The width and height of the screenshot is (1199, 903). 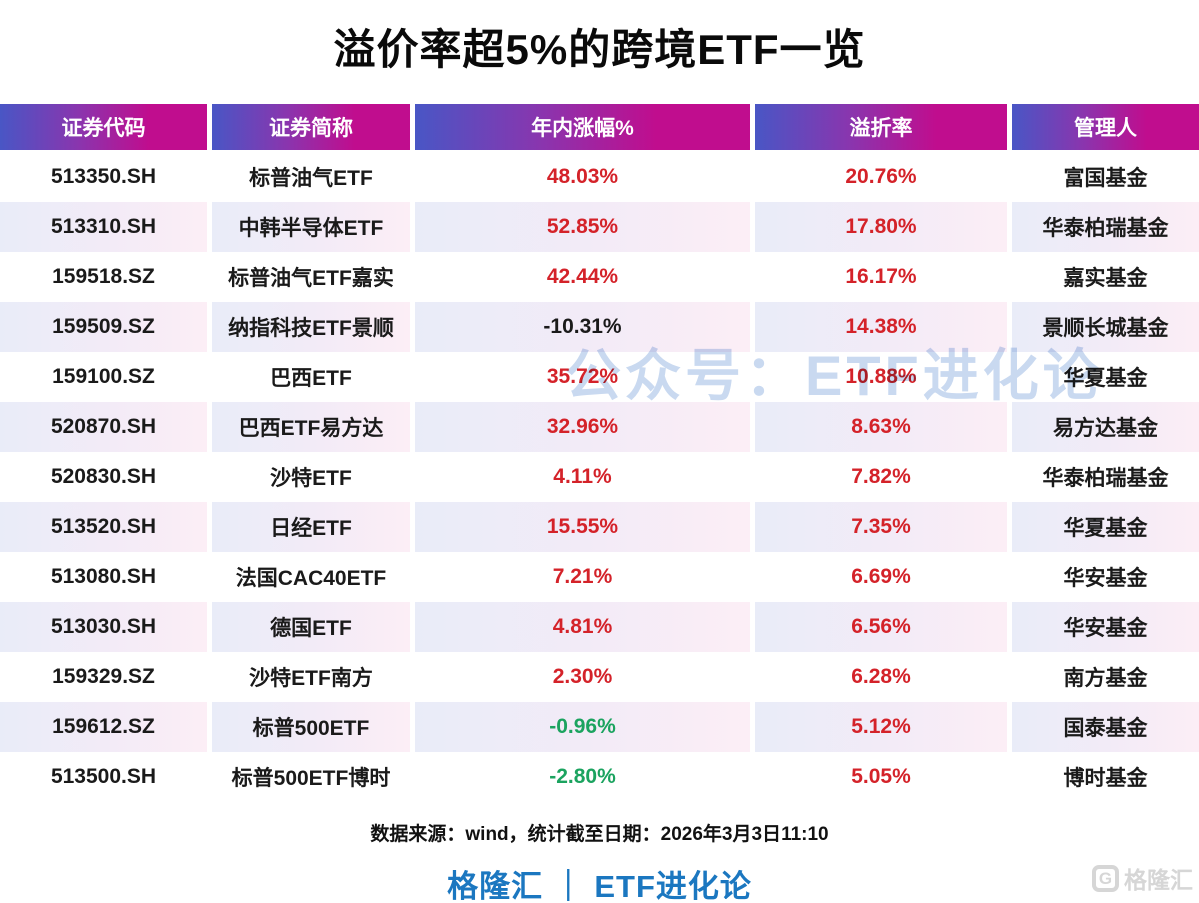 I want to click on title-bar: 溢价率超5%的跨境ETF一览, so click(x=599, y=52).